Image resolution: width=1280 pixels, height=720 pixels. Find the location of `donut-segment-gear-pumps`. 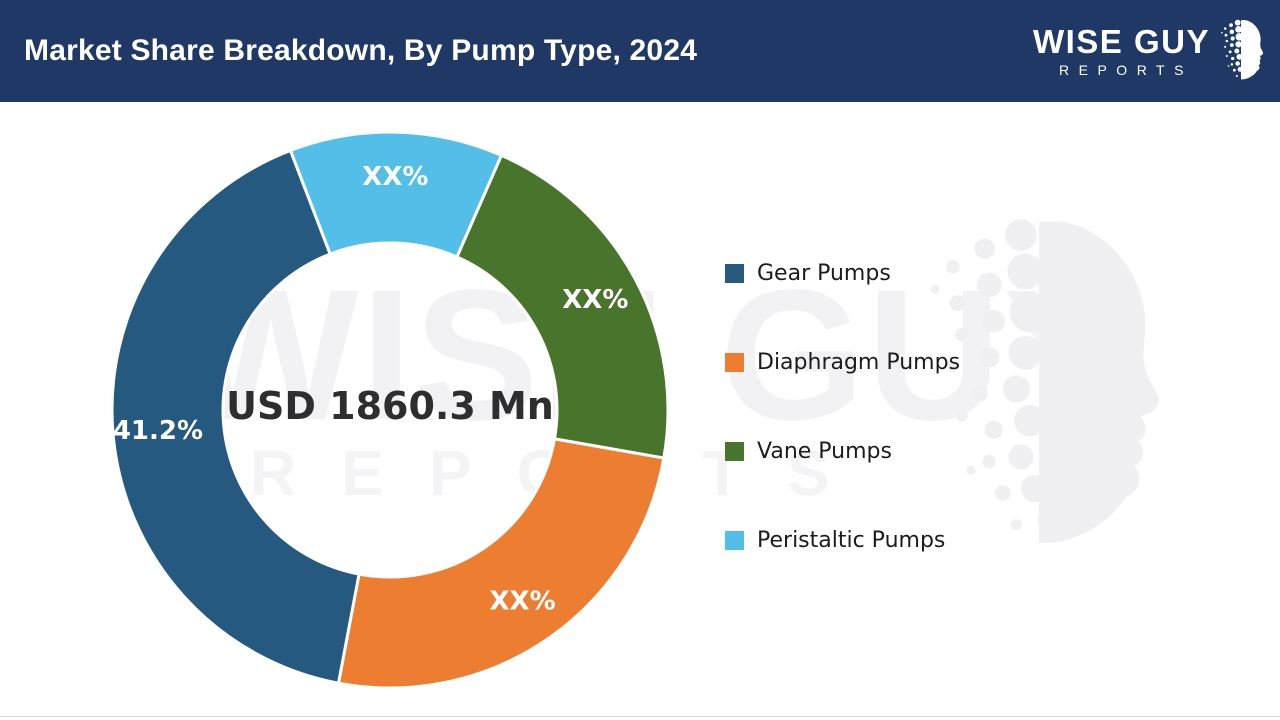

donut-segment-gear-pumps is located at coordinates (235, 416).